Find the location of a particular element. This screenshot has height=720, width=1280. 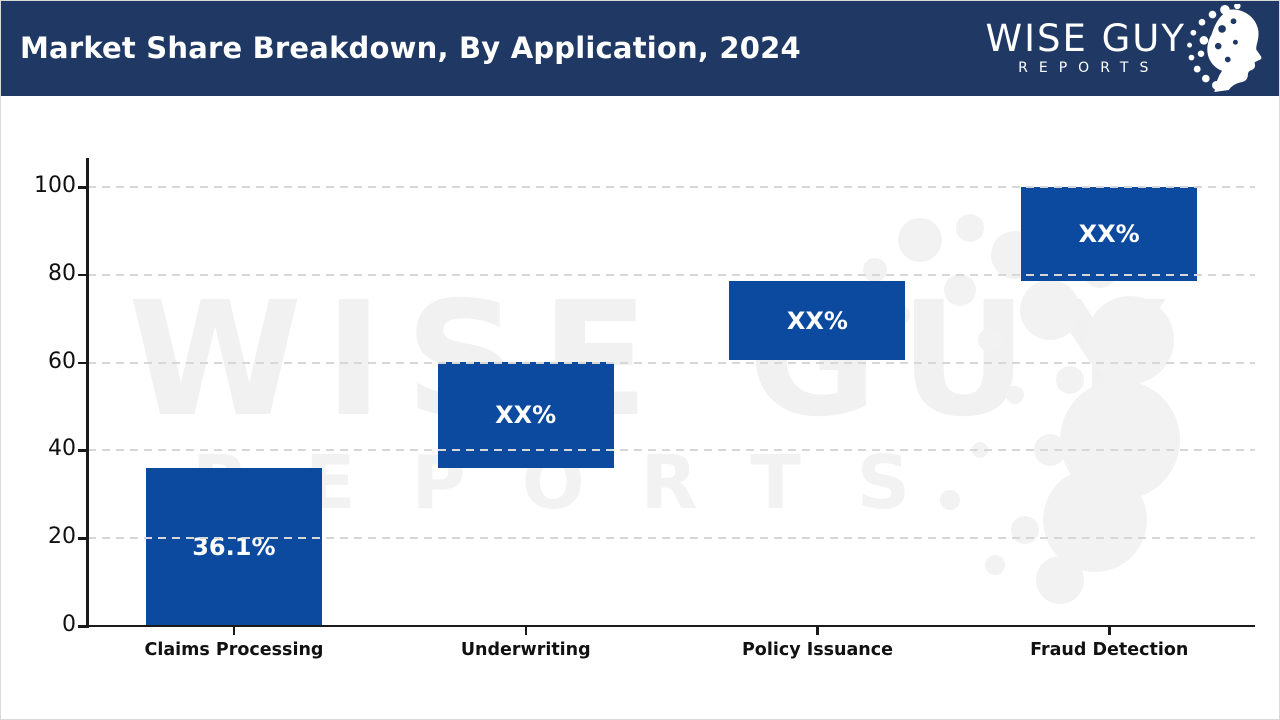

brand-name: WISE GUY is located at coordinates (1085, 38).